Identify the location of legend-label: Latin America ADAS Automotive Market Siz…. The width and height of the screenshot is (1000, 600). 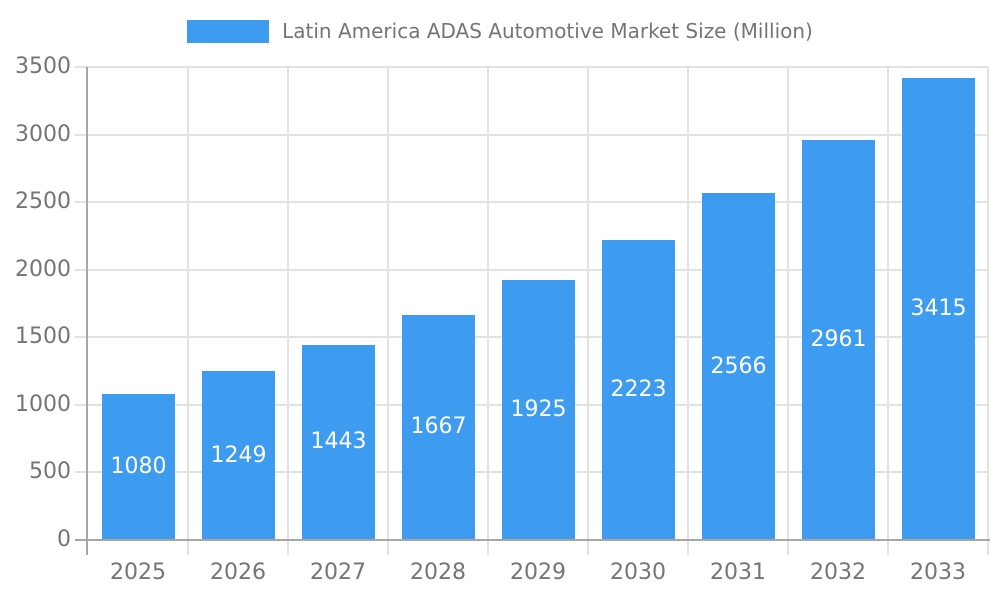
(547, 31).